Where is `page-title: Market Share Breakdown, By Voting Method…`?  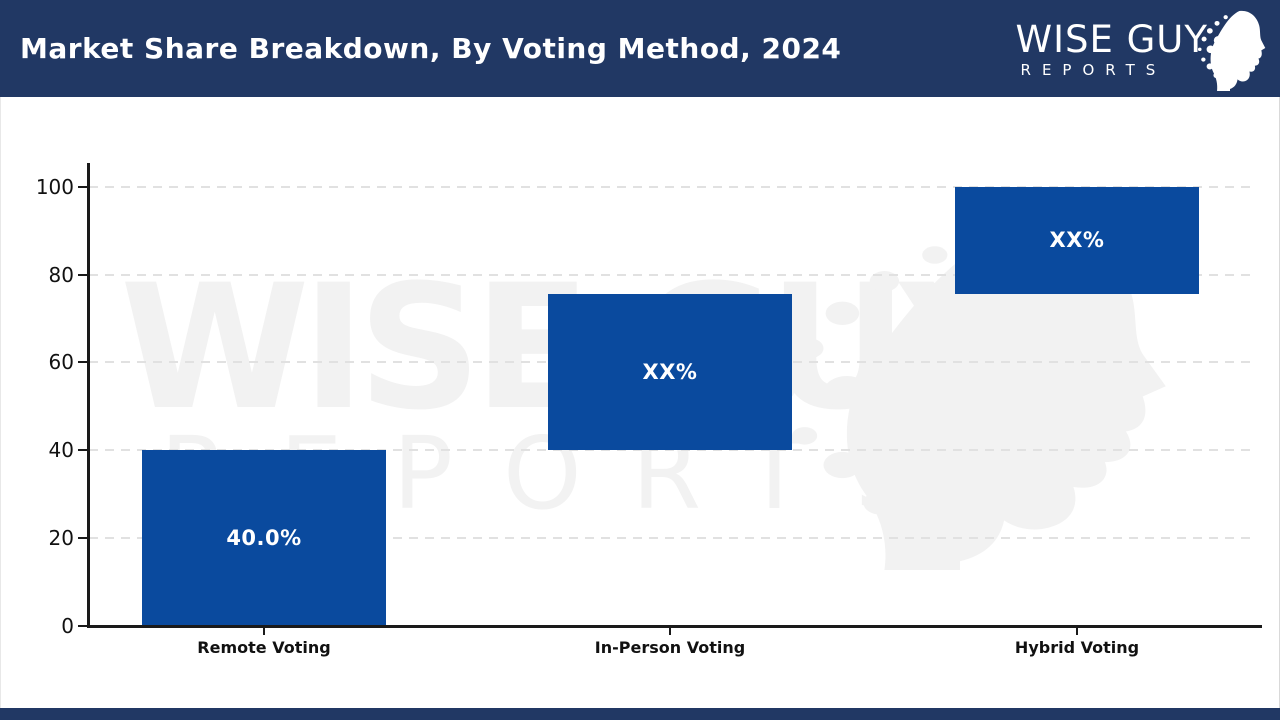
page-title: Market Share Breakdown, By Voting Method… is located at coordinates (431, 48).